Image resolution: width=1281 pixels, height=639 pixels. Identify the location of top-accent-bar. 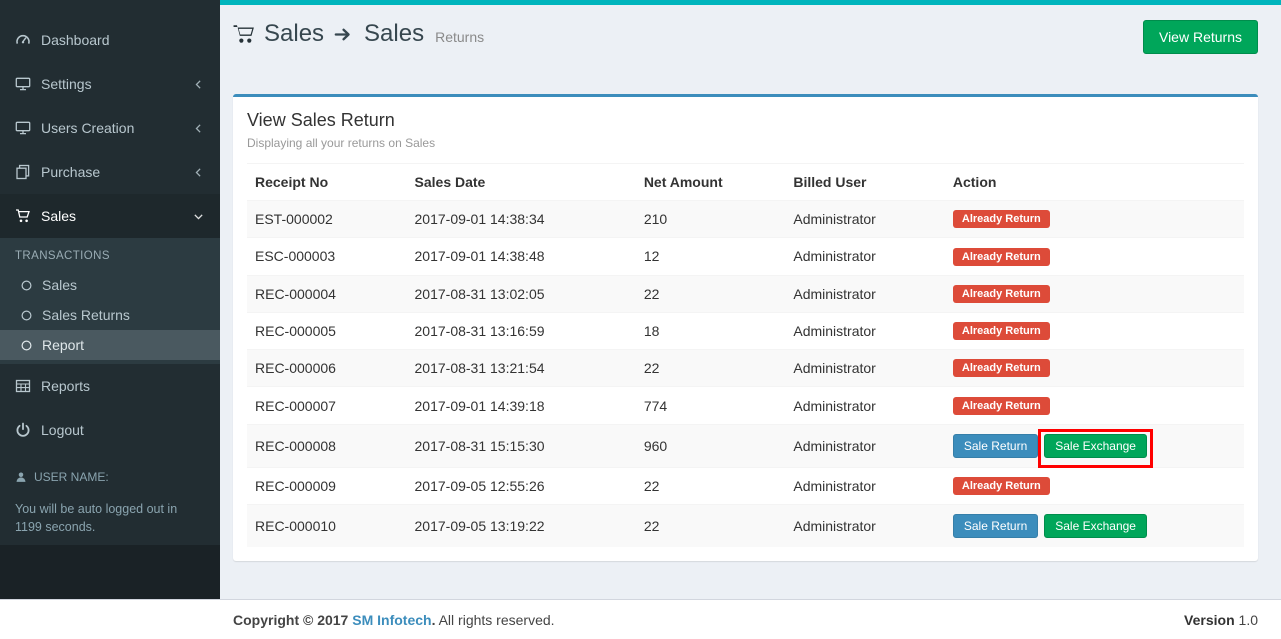
(750, 2).